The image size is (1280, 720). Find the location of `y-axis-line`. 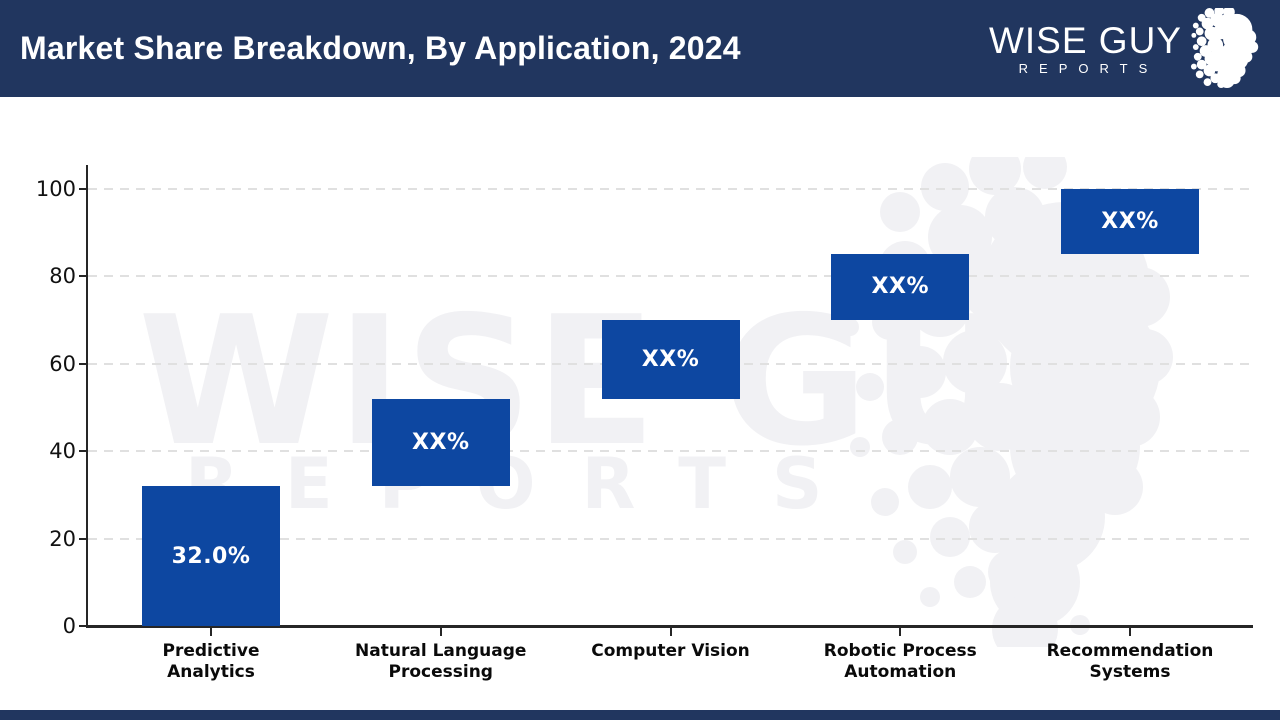

y-axis-line is located at coordinates (87, 396).